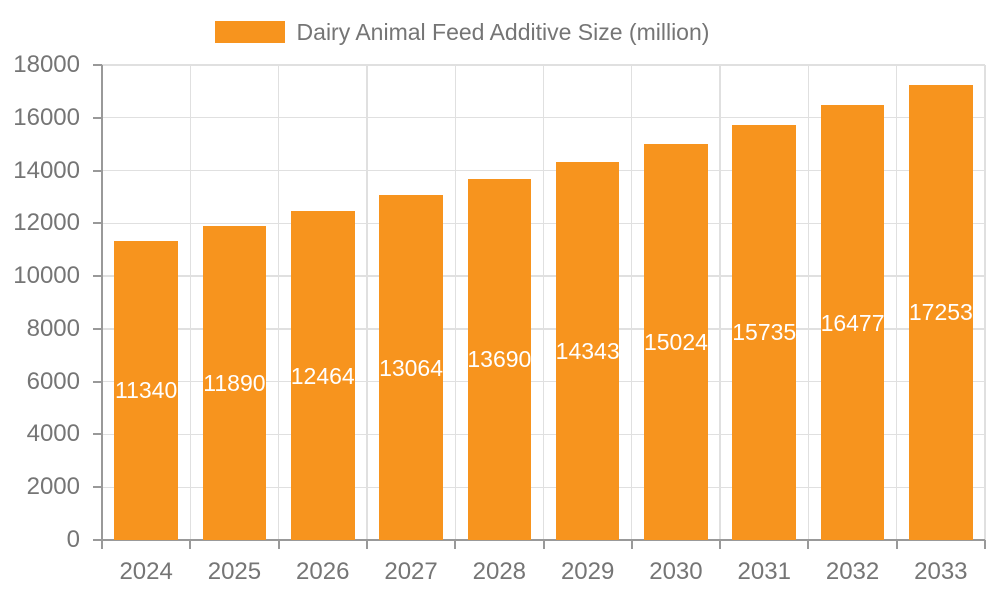 The image size is (1000, 600). What do you see at coordinates (852, 571) in the screenshot?
I see `x-axis-label: 2032` at bounding box center [852, 571].